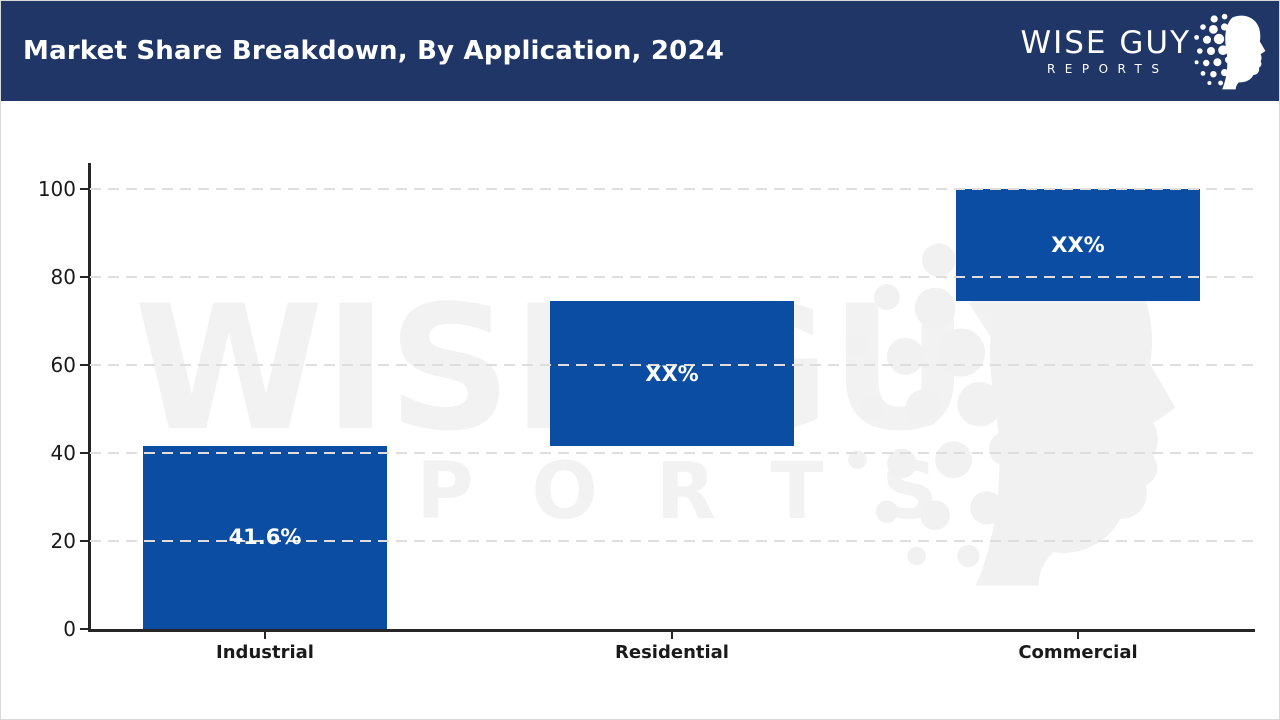 The height and width of the screenshot is (720, 1280). What do you see at coordinates (265, 652) in the screenshot?
I see `x-tick-label-industrial: Industrial` at bounding box center [265, 652].